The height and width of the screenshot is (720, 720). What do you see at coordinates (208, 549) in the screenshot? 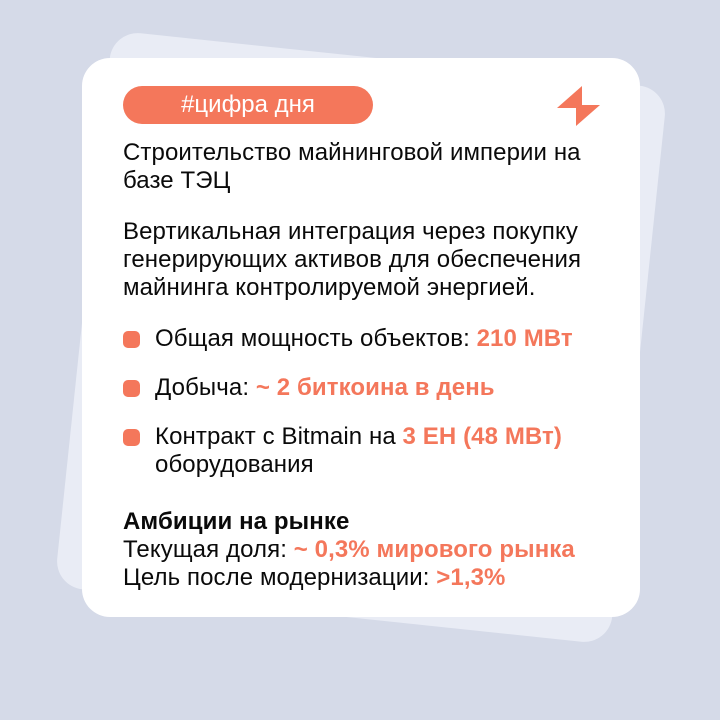
I see `stat-label: Текущая доля:` at bounding box center [208, 549].